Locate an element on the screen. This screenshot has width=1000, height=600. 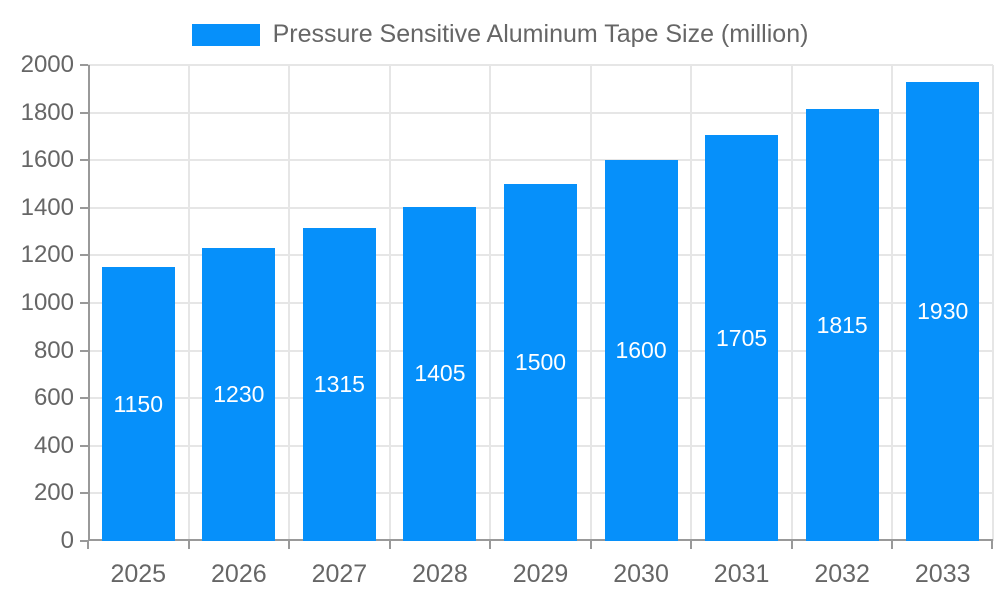
y-axis-line is located at coordinates (89, 303).